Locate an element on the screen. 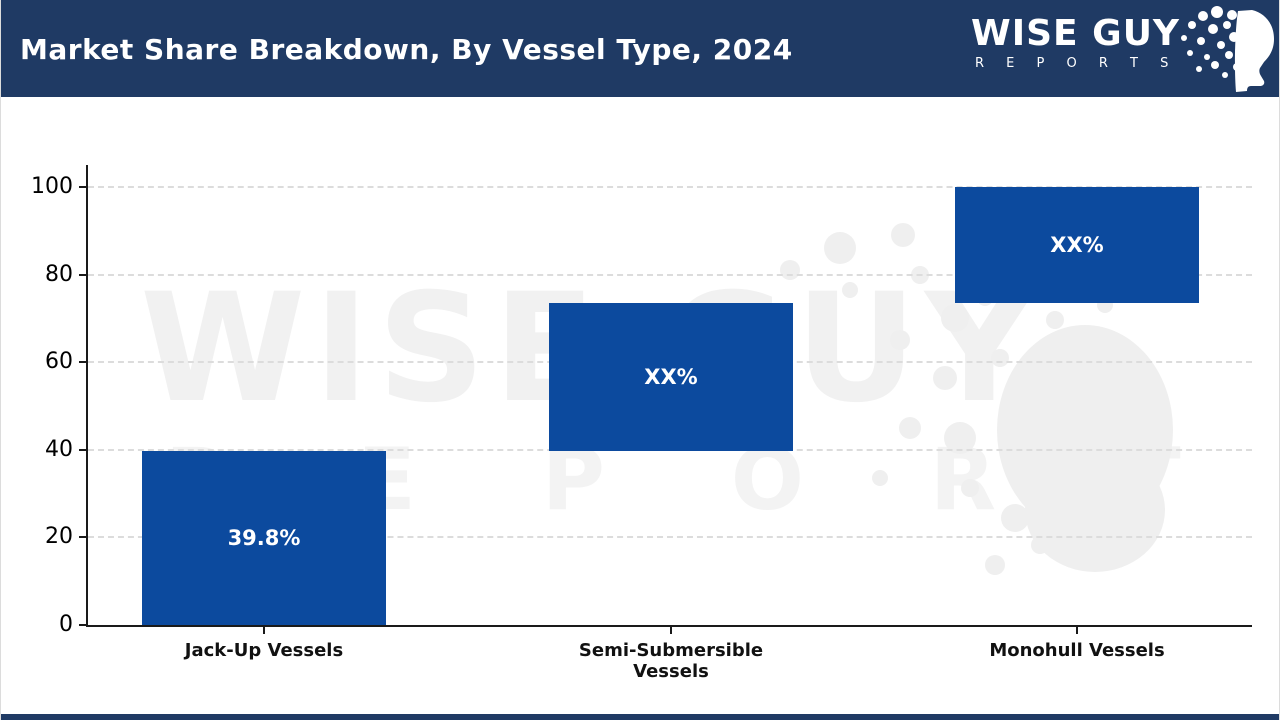 This screenshot has width=1280, height=720. bar: 39.8% is located at coordinates (264, 537).